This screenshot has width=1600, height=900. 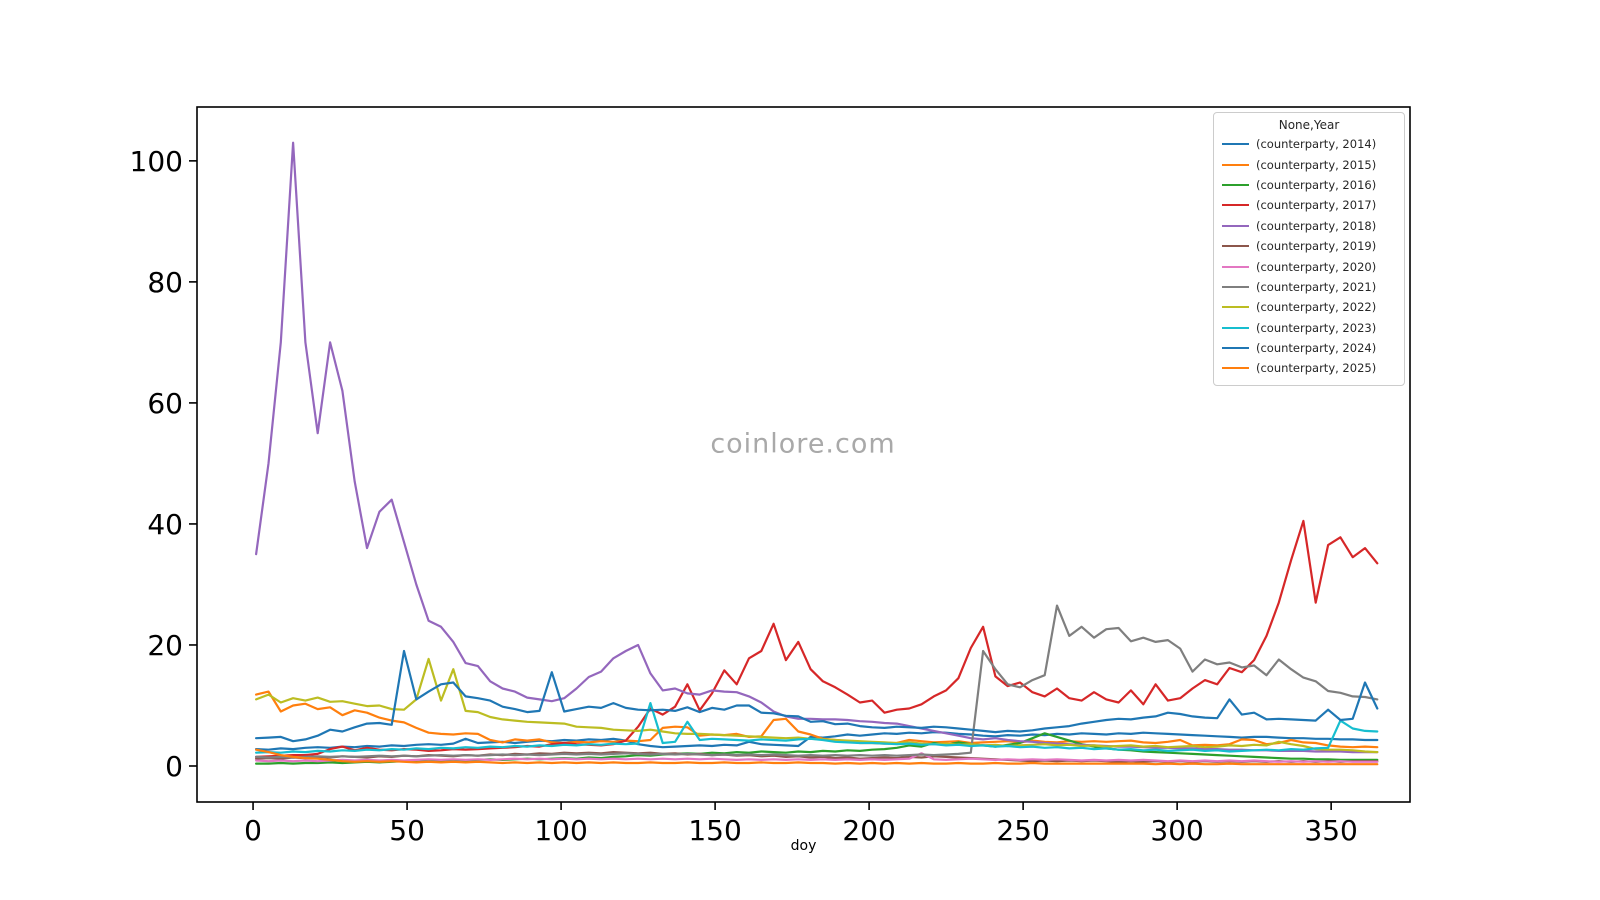 What do you see at coordinates (560, 830) in the screenshot?
I see `x-tick-label: 100` at bounding box center [560, 830].